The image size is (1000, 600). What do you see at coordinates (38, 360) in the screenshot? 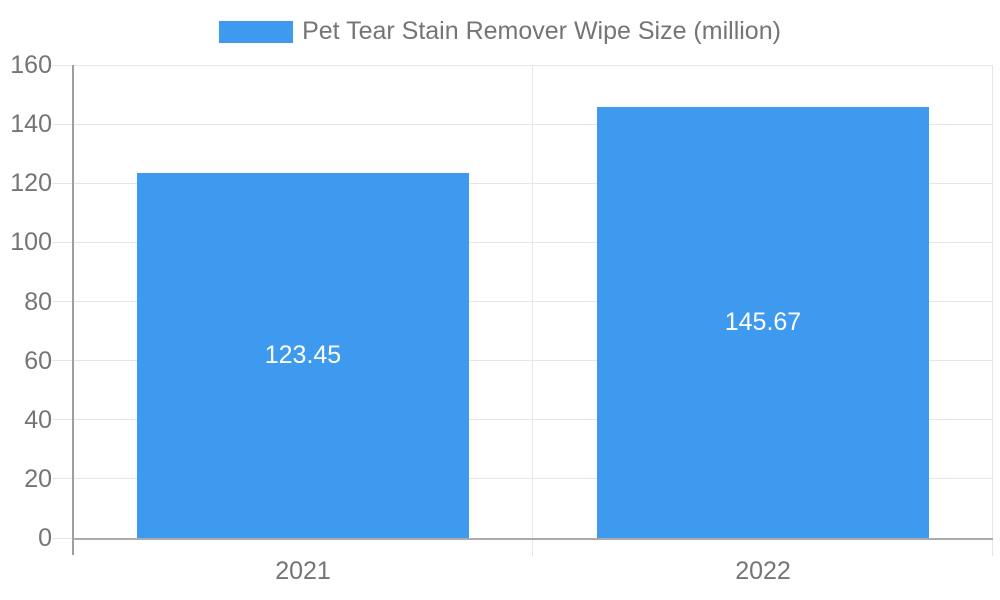
I see `y-tick-label: 60` at bounding box center [38, 360].